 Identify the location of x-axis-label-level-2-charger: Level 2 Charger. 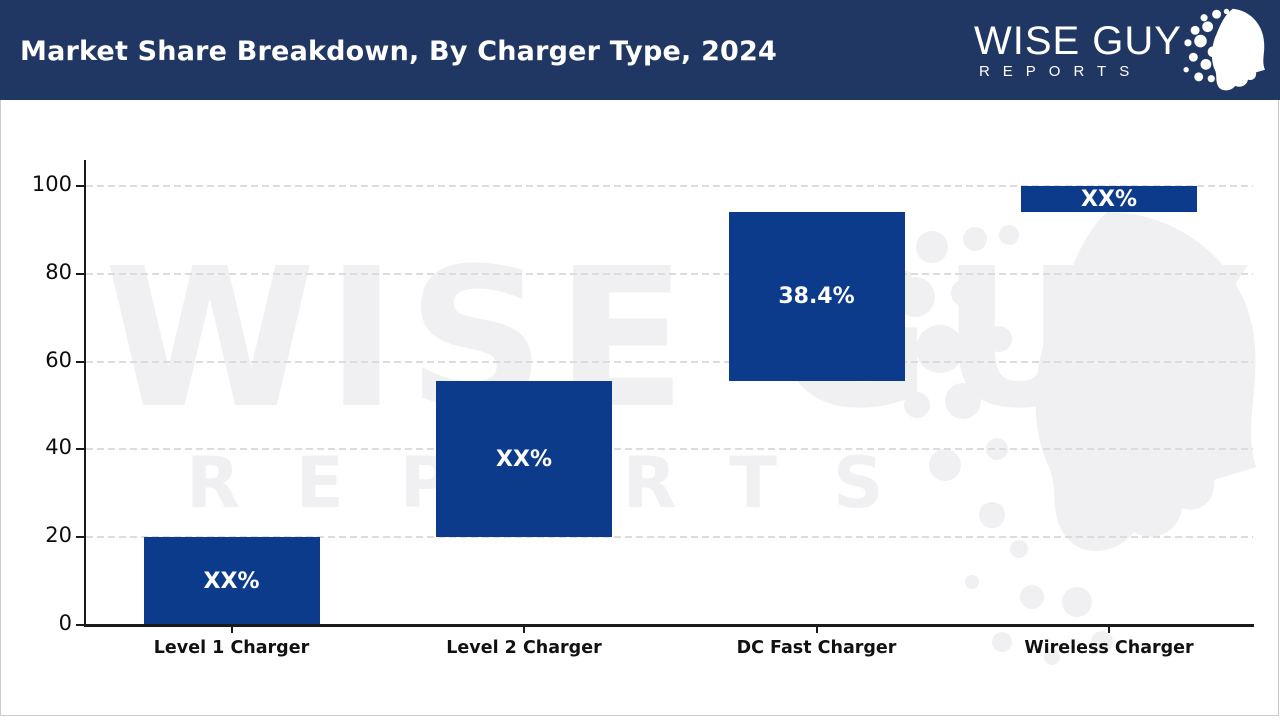
(524, 648).